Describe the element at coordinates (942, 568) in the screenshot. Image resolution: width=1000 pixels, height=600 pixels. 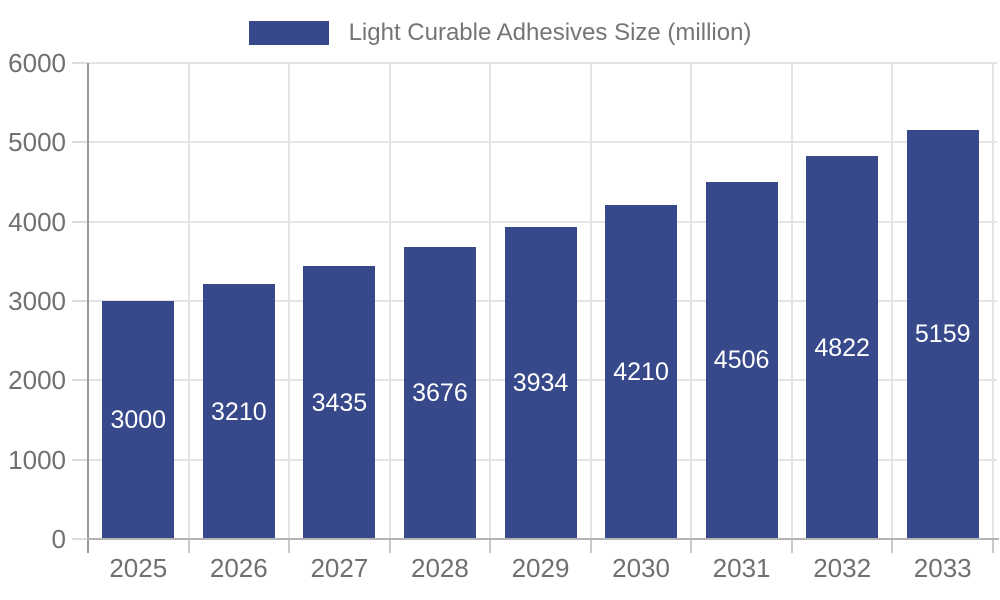
I see `x-axis-tick-label: 2033` at that location.